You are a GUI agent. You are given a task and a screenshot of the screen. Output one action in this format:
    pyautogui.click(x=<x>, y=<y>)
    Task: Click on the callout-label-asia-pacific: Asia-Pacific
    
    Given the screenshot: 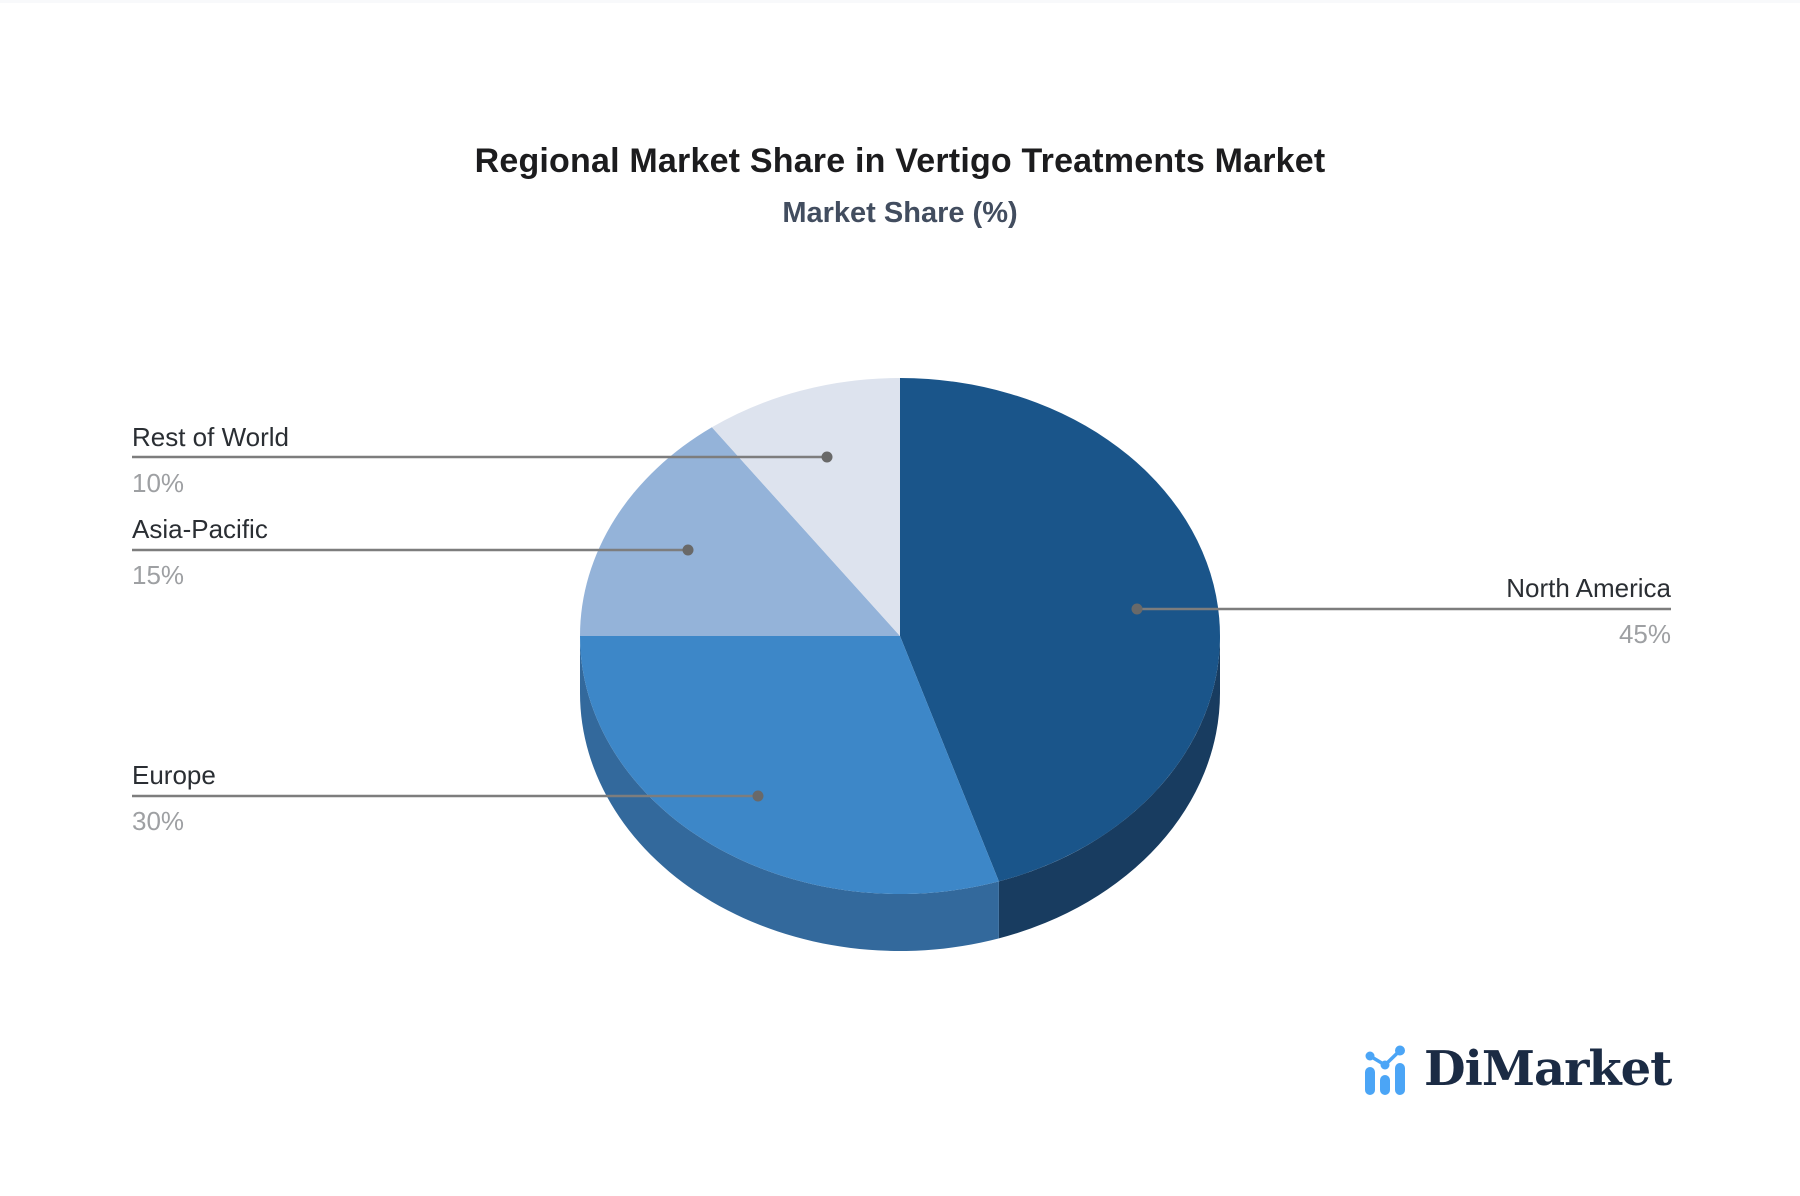 What is the action you would take?
    pyautogui.click(x=200, y=529)
    